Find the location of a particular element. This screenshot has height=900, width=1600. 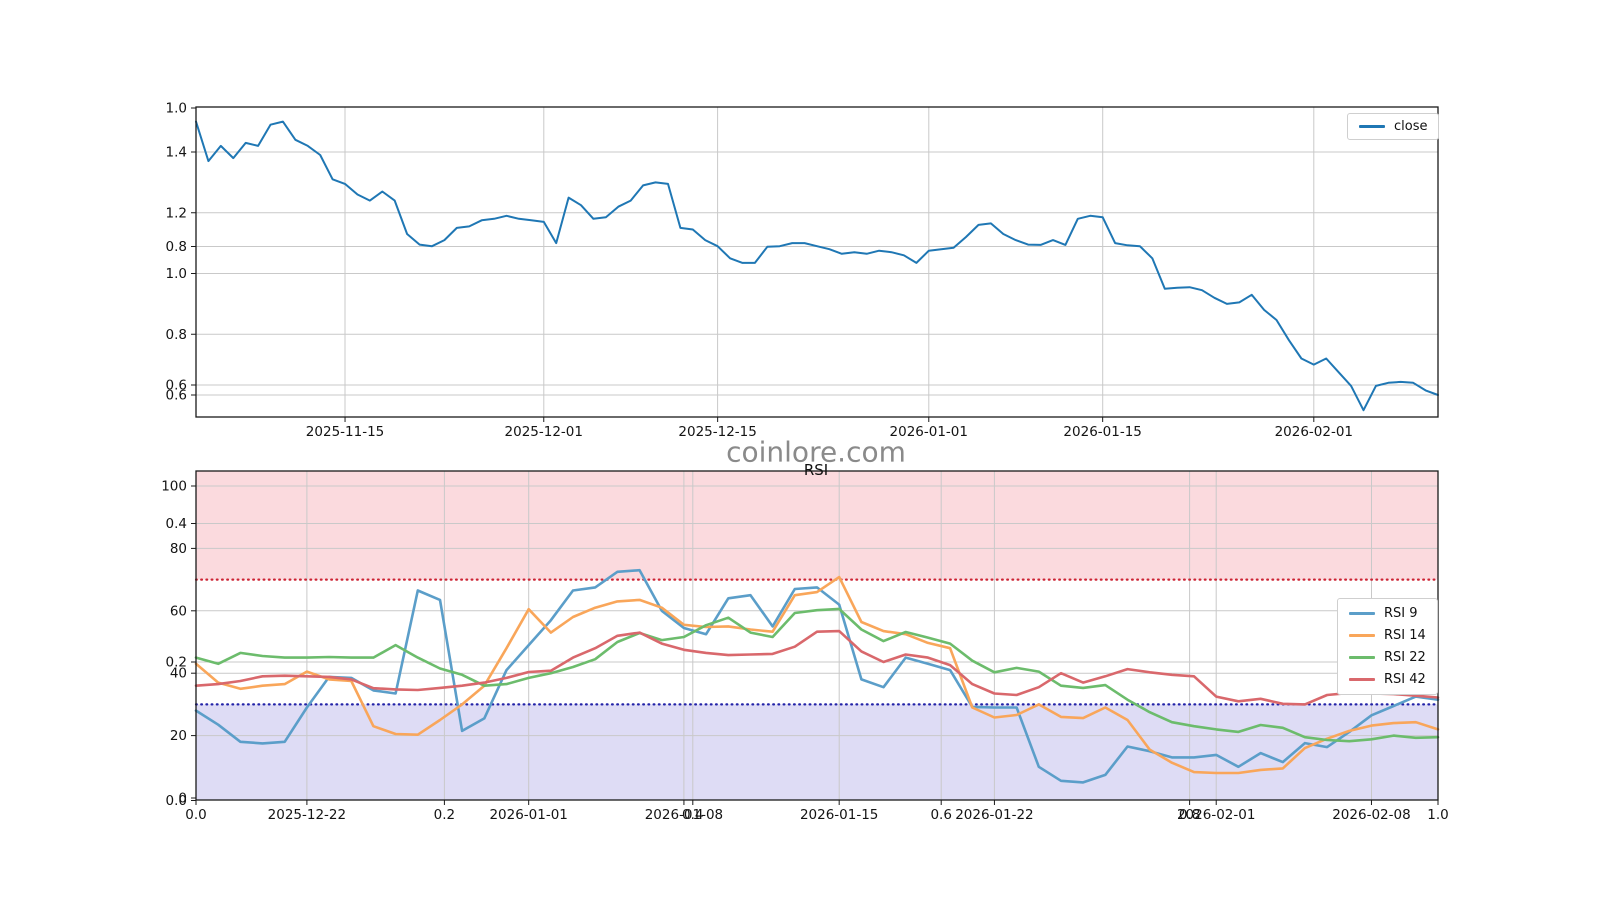

rsi-22-line is located at coordinates (817, 675).